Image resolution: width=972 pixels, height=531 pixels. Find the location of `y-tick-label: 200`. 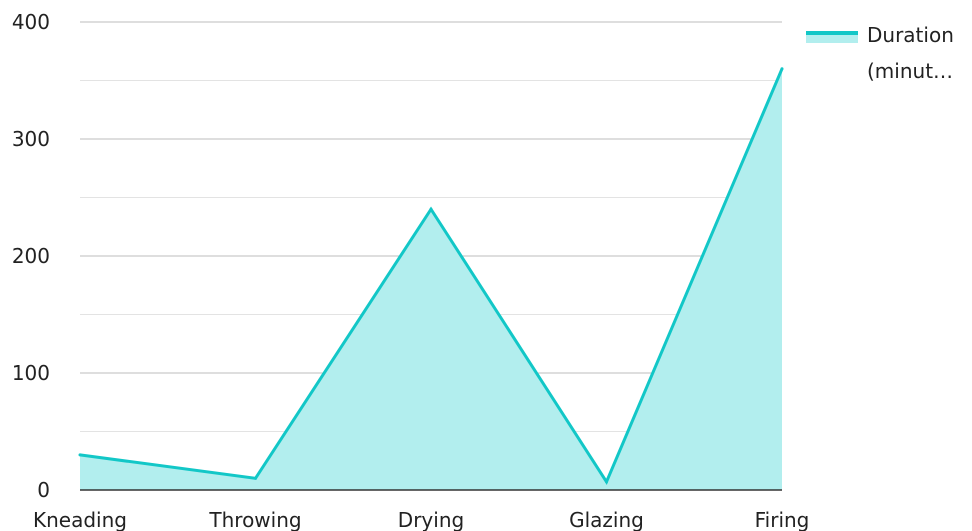

y-tick-label: 200 is located at coordinates (31, 256).